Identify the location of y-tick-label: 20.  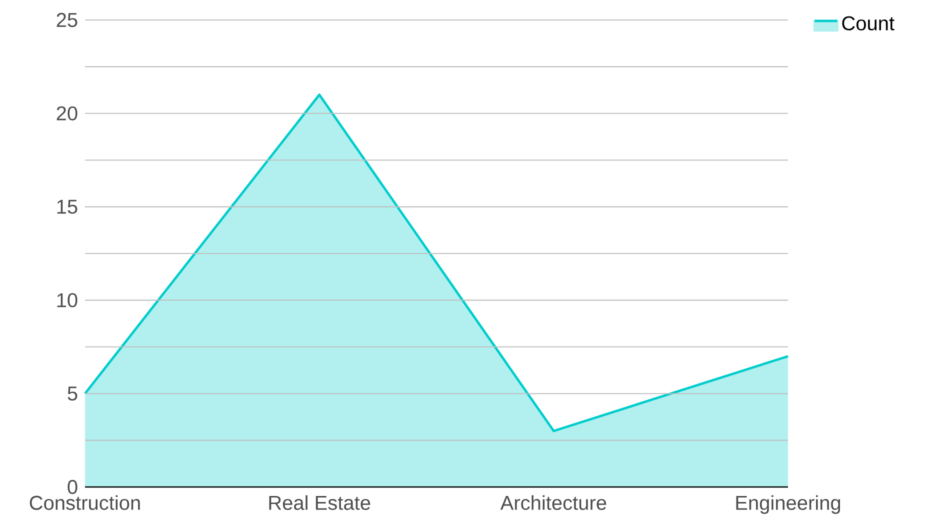
(67, 113).